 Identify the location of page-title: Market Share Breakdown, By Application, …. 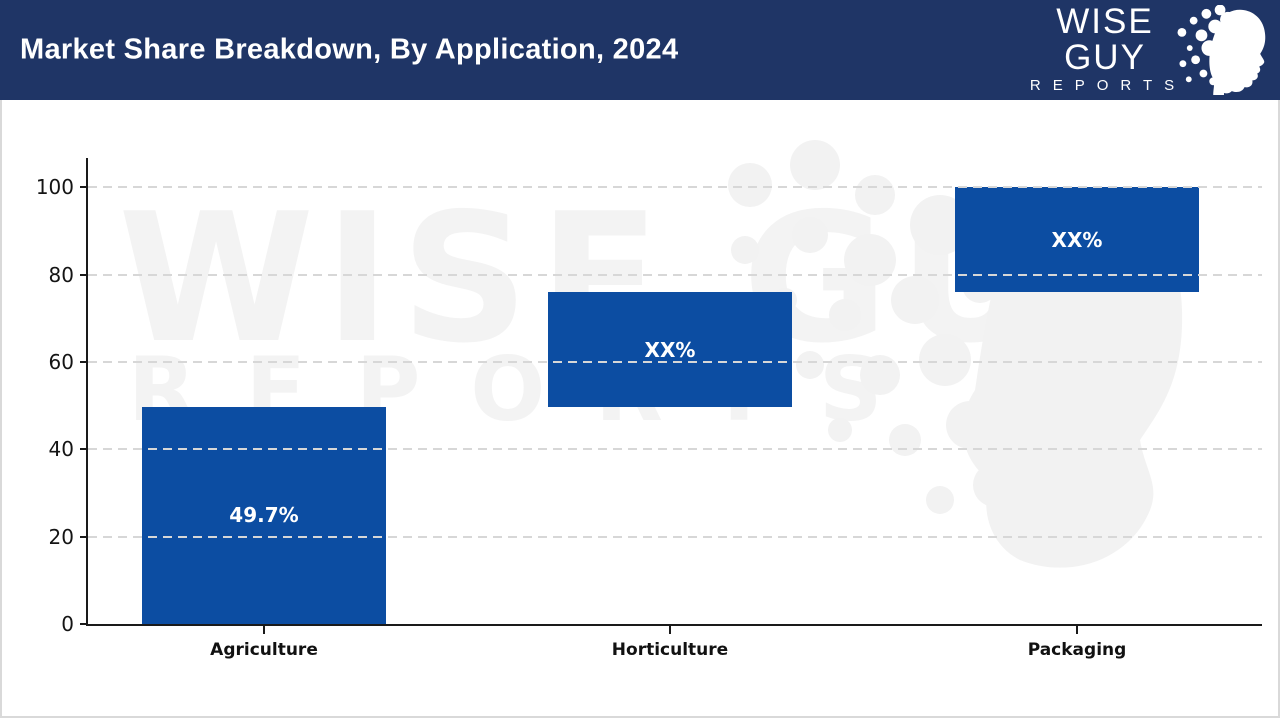
(349, 49).